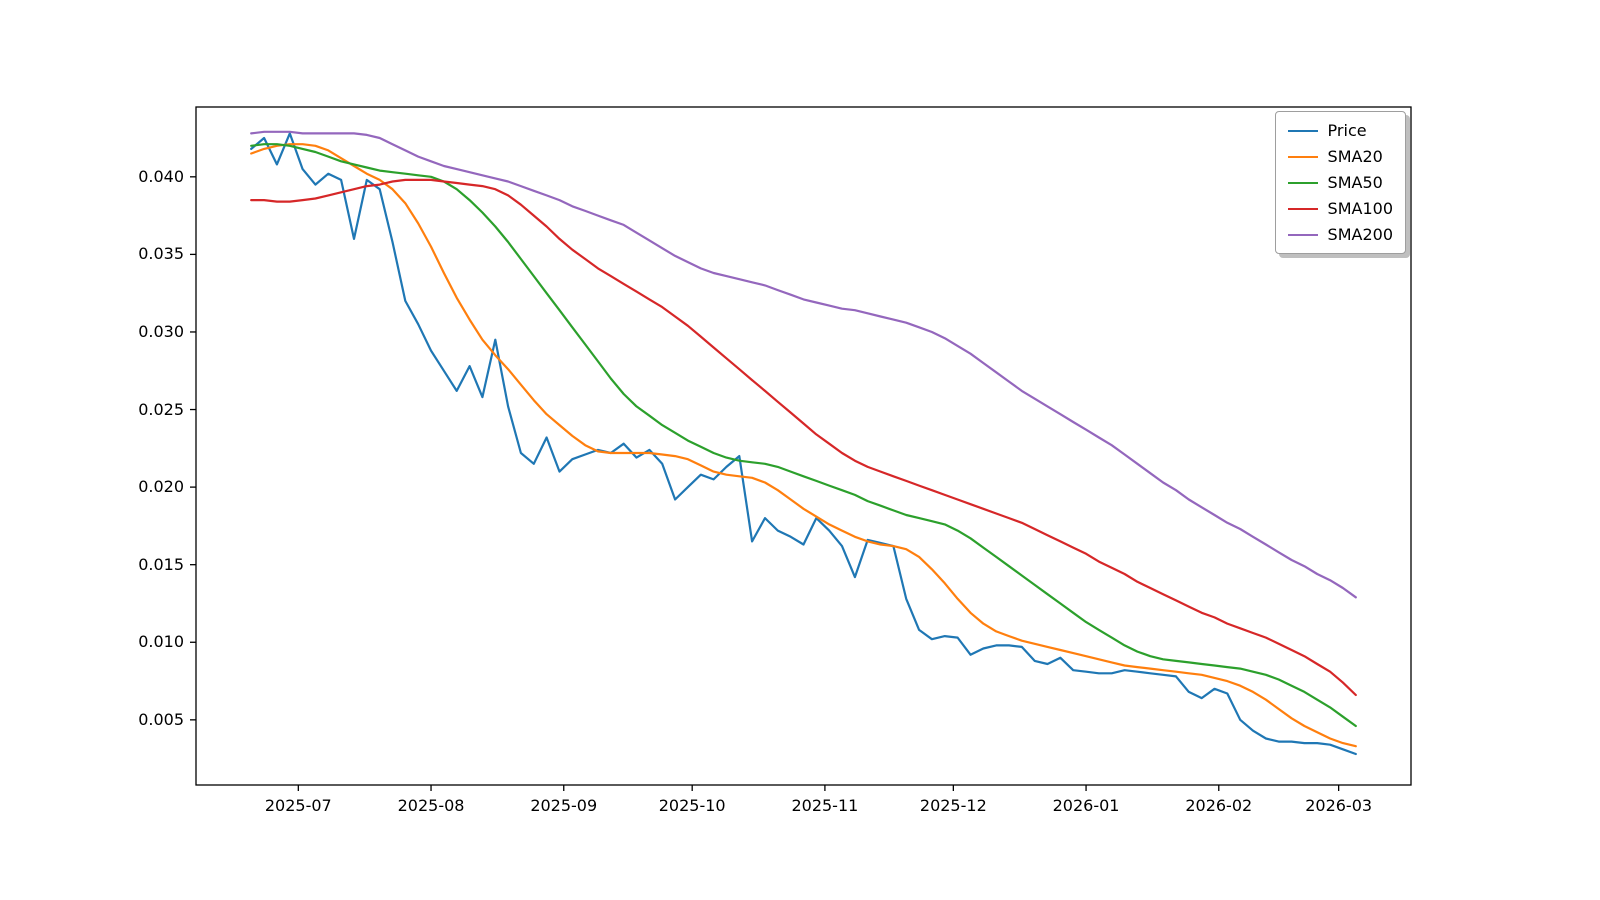 Image resolution: width=1600 pixels, height=900 pixels. Describe the element at coordinates (692, 805) in the screenshot. I see `x-tick-label: 2025-10` at that location.